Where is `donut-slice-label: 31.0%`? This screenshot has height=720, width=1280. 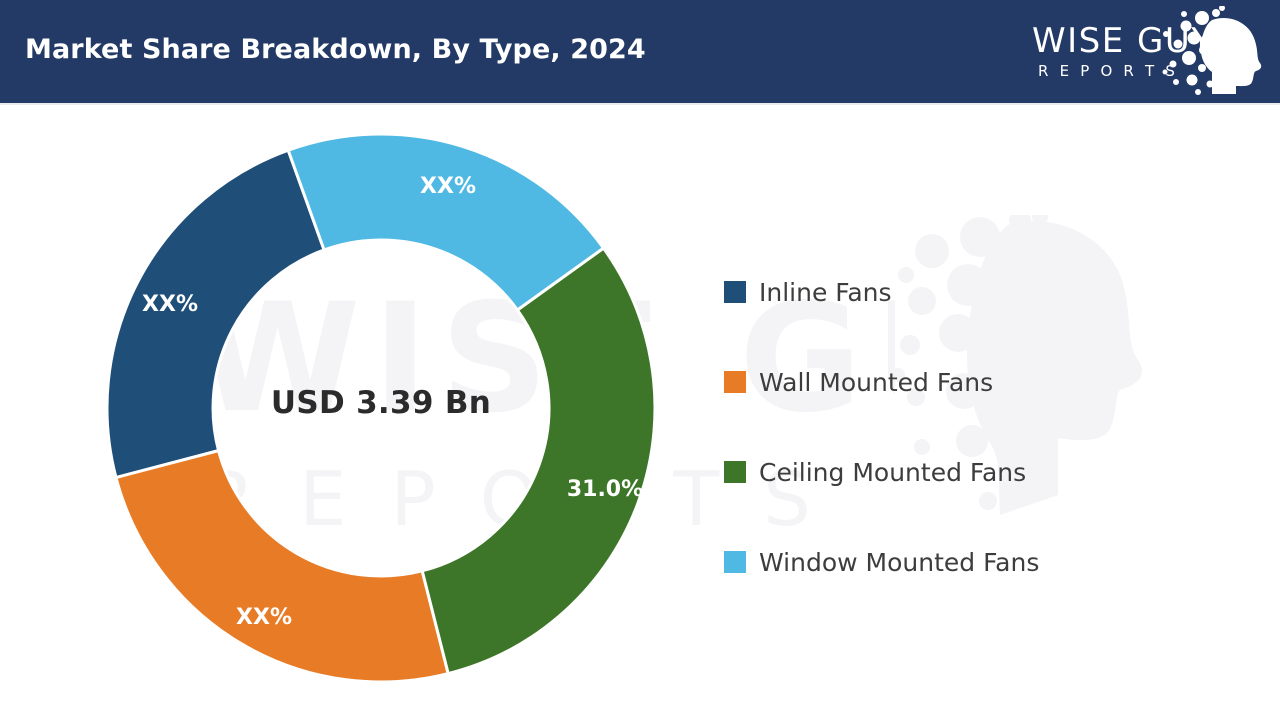 donut-slice-label: 31.0% is located at coordinates (605, 489).